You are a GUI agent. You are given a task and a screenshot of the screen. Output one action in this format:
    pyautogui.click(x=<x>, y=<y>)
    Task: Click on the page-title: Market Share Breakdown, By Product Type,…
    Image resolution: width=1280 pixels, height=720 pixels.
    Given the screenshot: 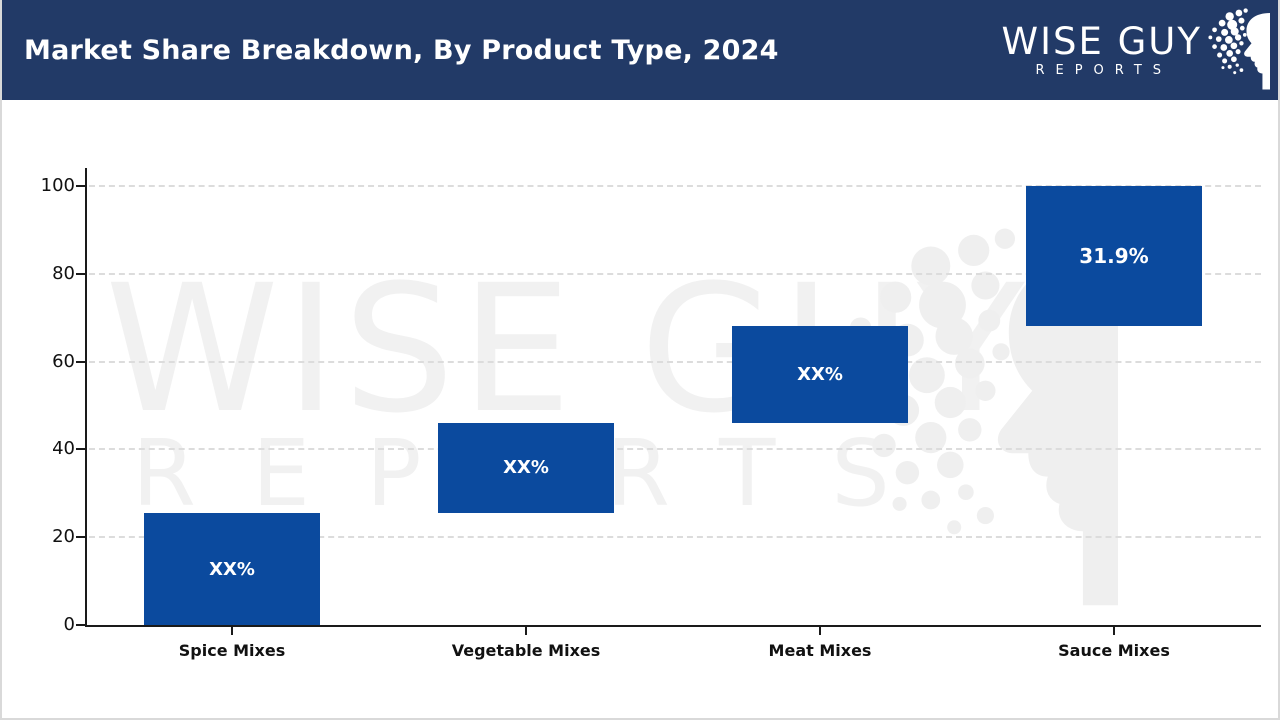 What is the action you would take?
    pyautogui.click(x=401, y=50)
    